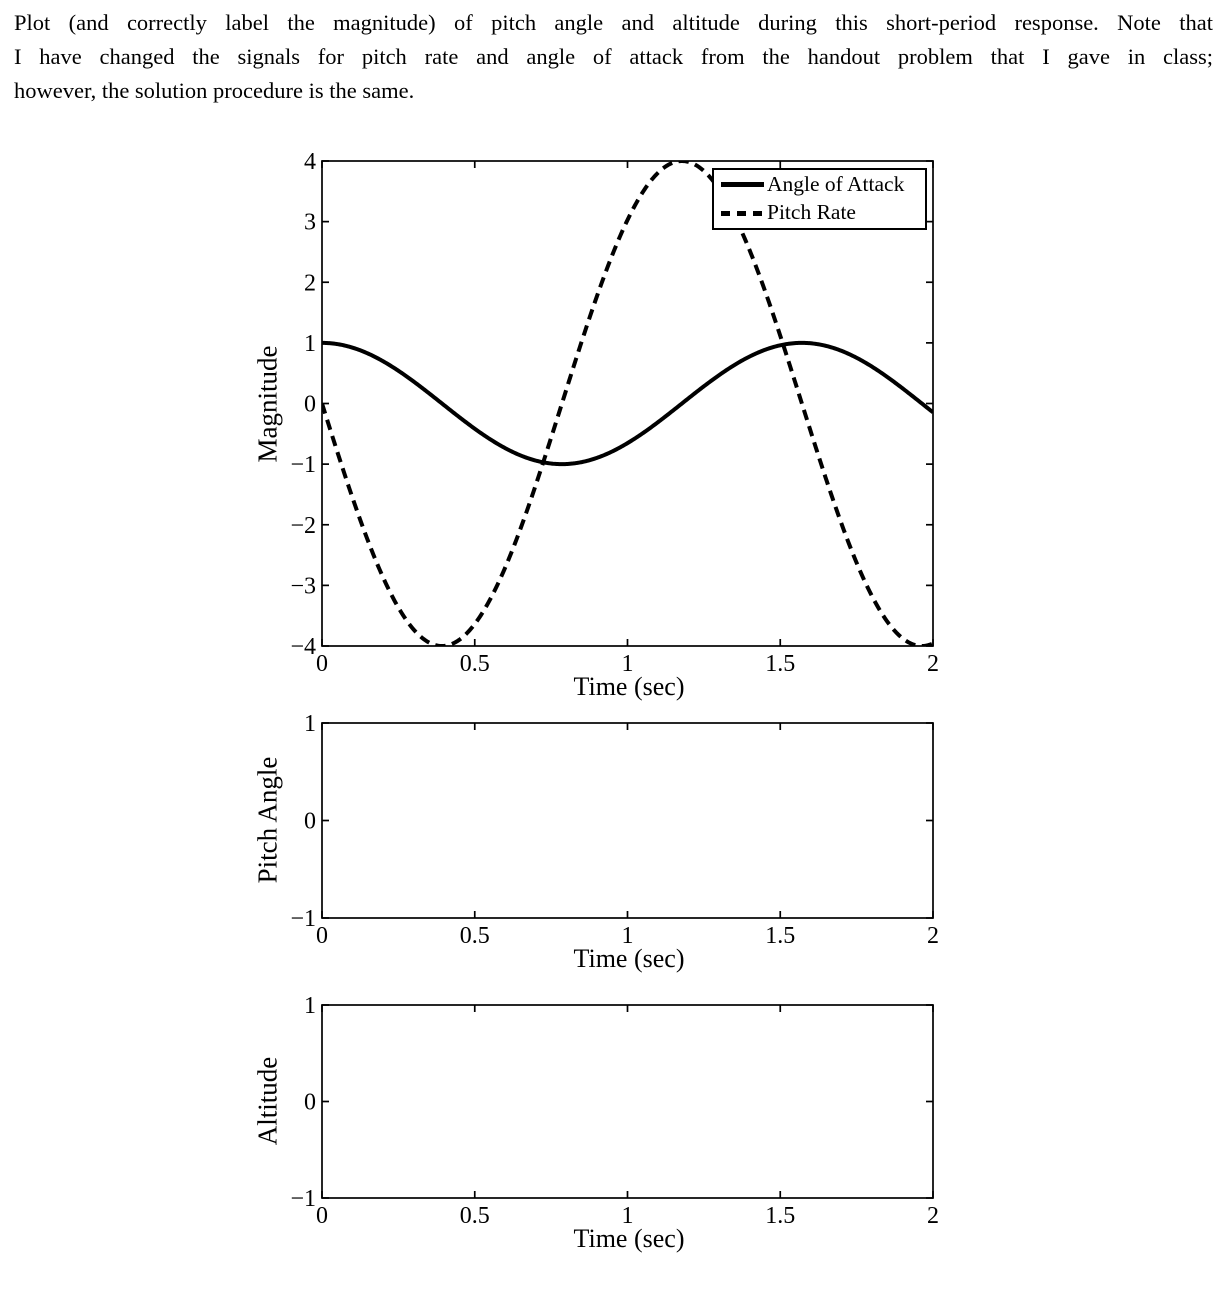 The height and width of the screenshot is (1292, 1228). What do you see at coordinates (310, 223) in the screenshot?
I see `y-tick-label: 3` at bounding box center [310, 223].